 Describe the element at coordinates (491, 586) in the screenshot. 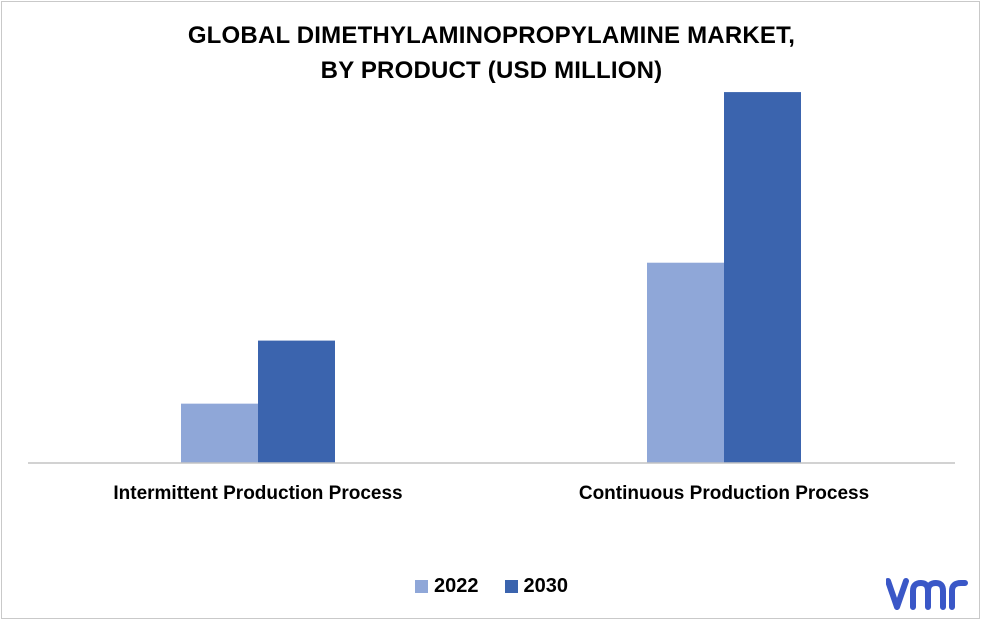

I see `legend: 2022 2030` at that location.